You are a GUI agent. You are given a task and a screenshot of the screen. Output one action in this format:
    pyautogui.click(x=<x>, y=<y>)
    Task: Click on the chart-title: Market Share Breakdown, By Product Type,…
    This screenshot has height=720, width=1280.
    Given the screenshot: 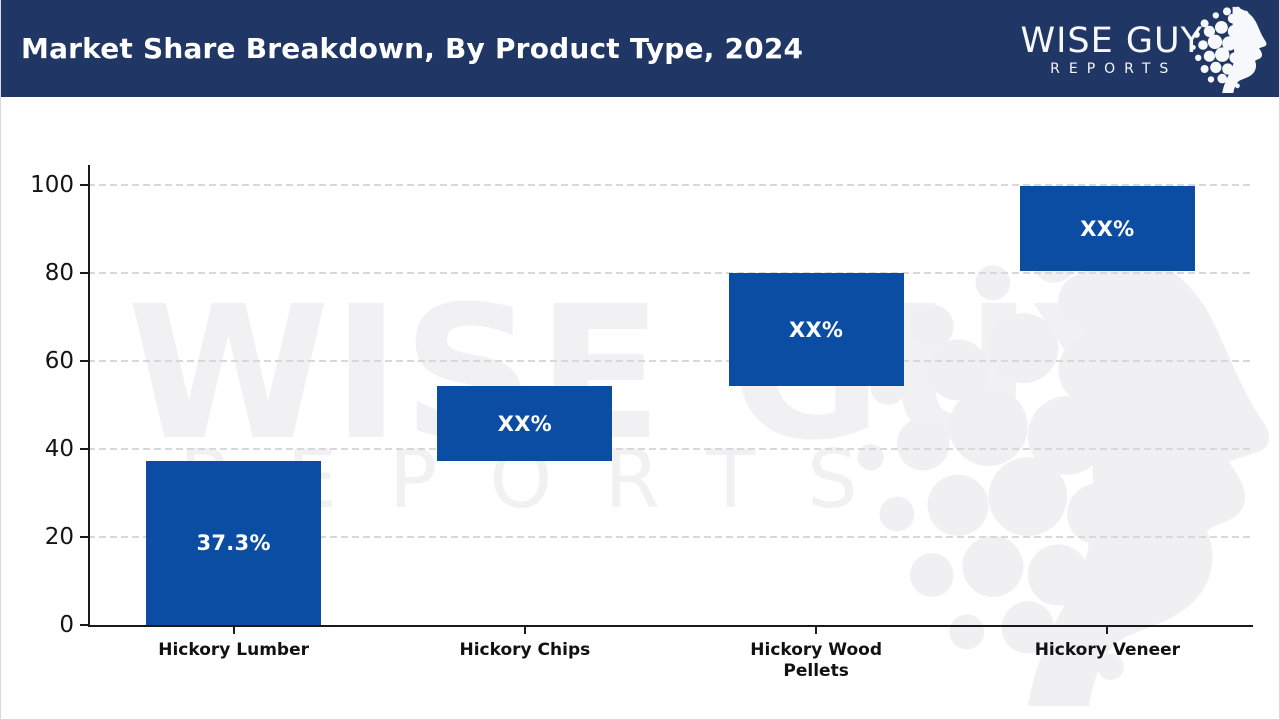 What is the action you would take?
    pyautogui.click(x=412, y=48)
    